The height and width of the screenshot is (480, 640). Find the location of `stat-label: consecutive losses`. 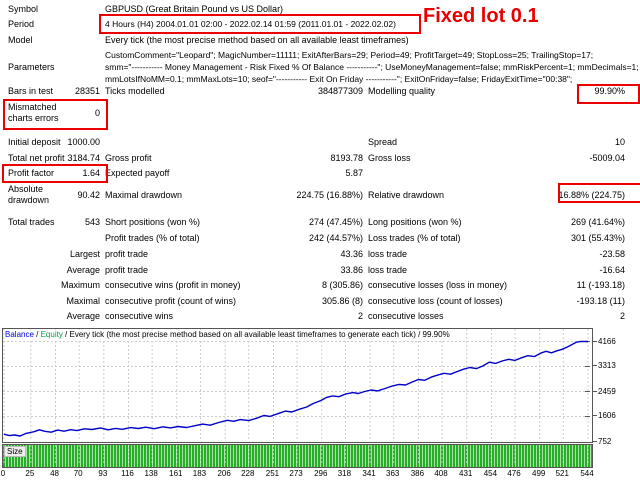

stat-label: consecutive losses is located at coordinates (406, 316).